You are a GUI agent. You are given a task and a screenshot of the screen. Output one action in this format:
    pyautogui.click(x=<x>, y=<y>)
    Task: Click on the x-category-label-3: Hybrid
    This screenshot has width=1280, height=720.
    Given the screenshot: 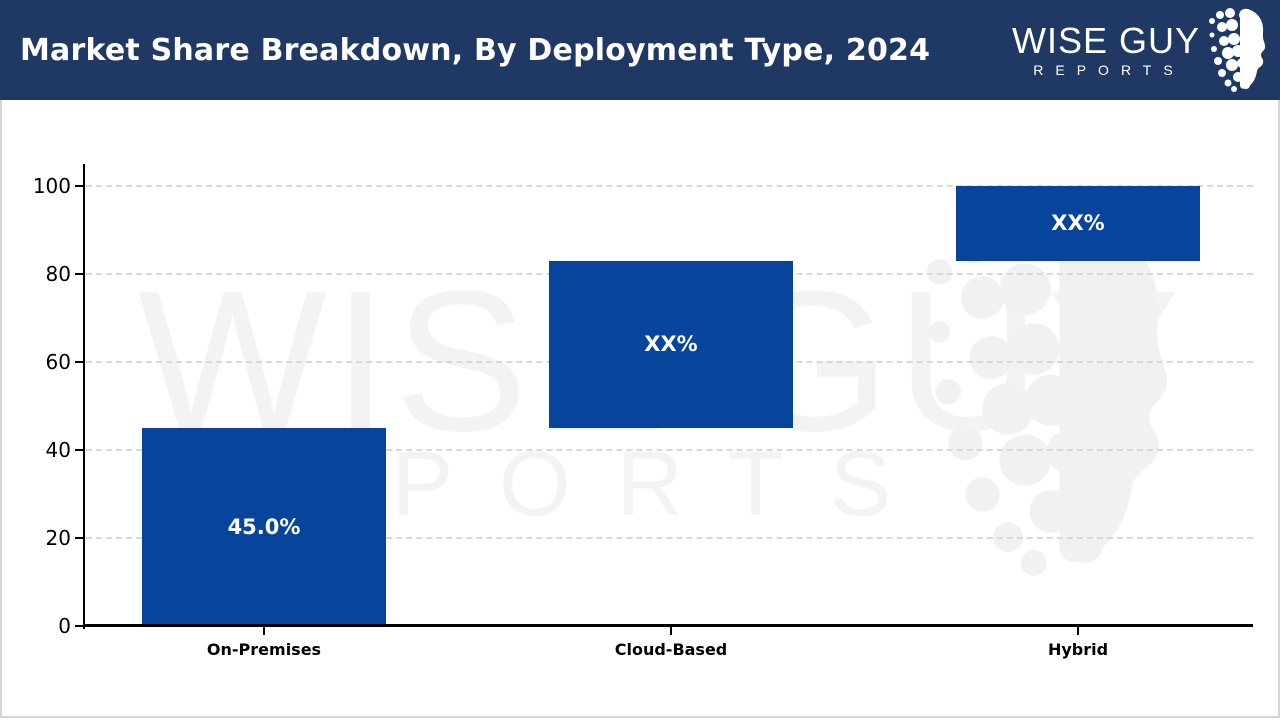 What is the action you would take?
    pyautogui.click(x=1078, y=649)
    